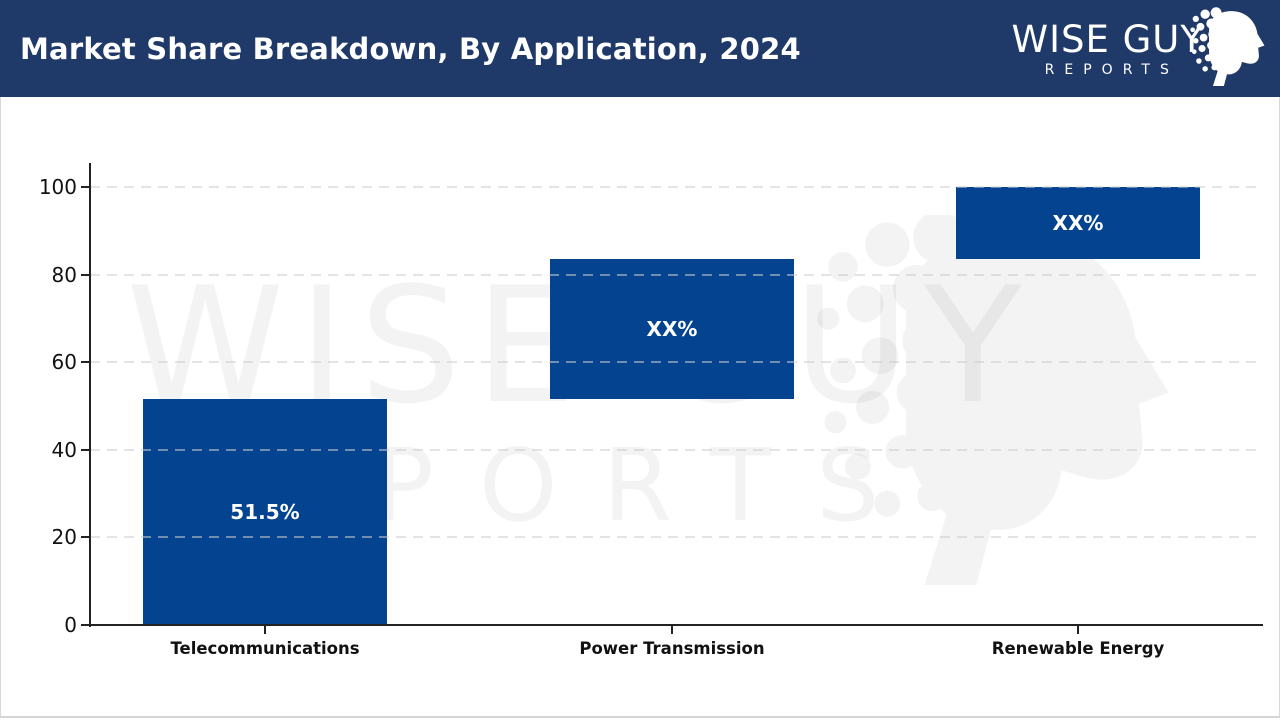 The image size is (1280, 720). What do you see at coordinates (64, 362) in the screenshot?
I see `y-tick-label-60: 60` at bounding box center [64, 362].